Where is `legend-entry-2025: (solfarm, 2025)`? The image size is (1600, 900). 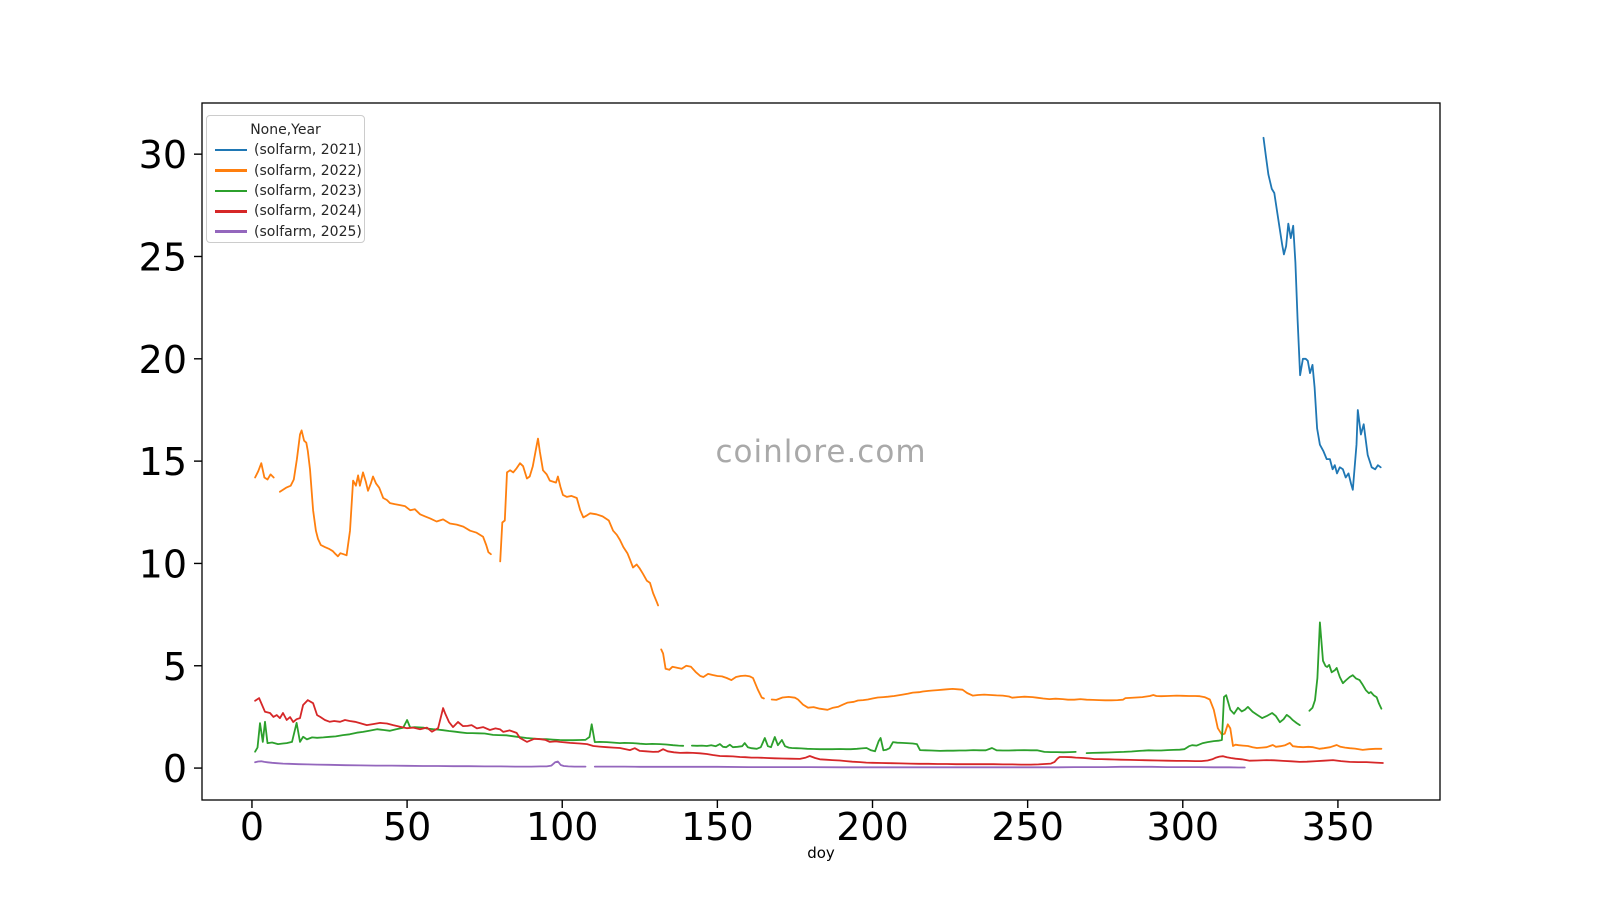
legend-entry-2025: (solfarm, 2025) is located at coordinates (285, 232).